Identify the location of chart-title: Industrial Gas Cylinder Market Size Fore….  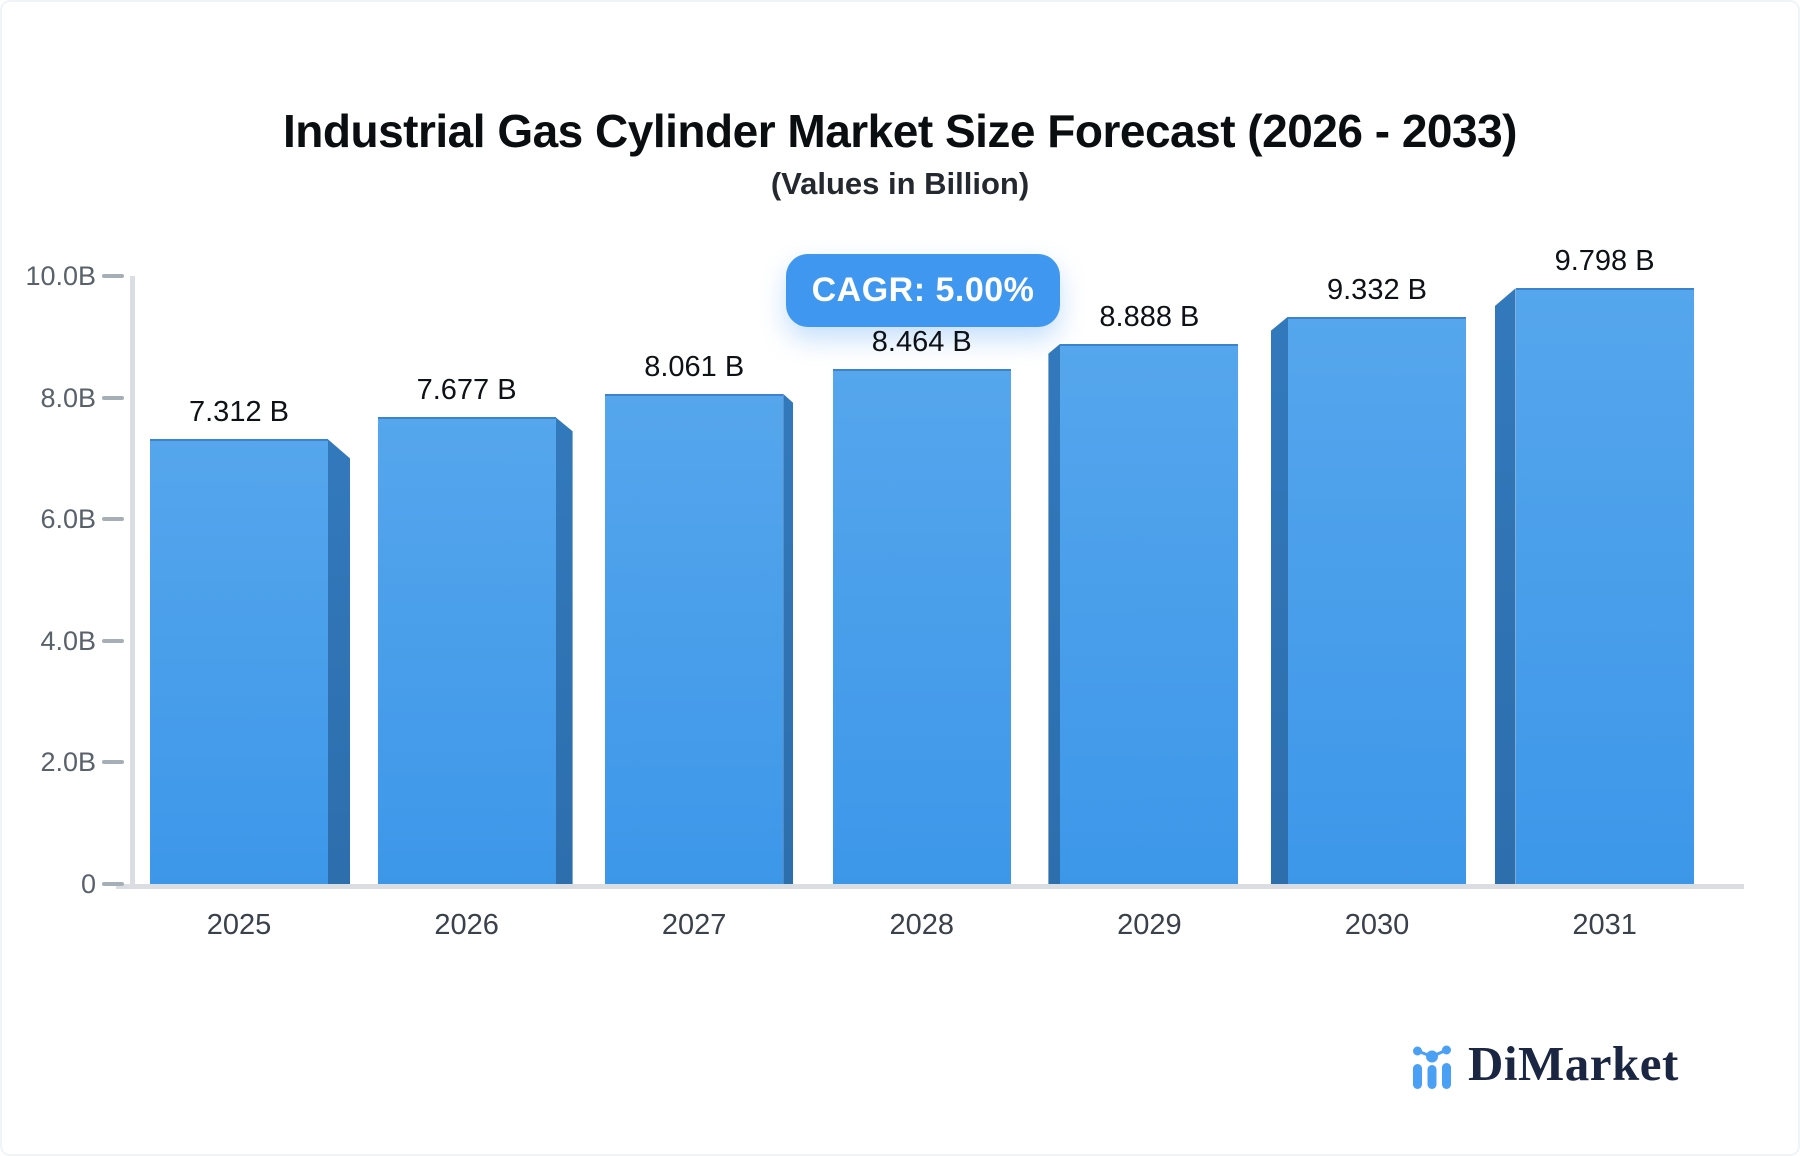
(900, 131).